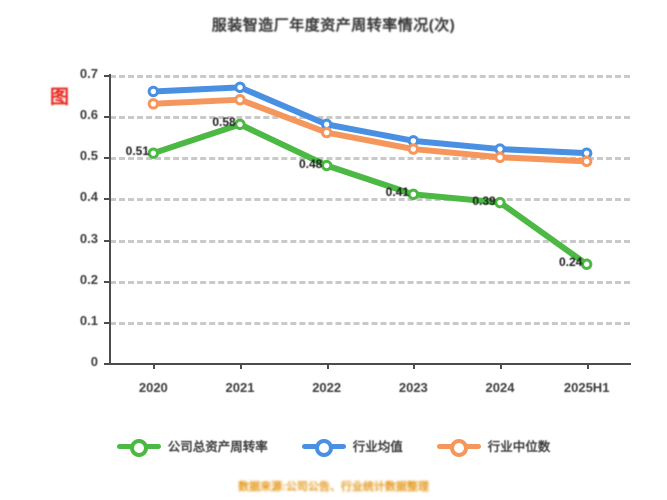 The image size is (667, 500). What do you see at coordinates (586, 387) in the screenshot?
I see `x-axis-tick-label: 2025H1` at bounding box center [586, 387].